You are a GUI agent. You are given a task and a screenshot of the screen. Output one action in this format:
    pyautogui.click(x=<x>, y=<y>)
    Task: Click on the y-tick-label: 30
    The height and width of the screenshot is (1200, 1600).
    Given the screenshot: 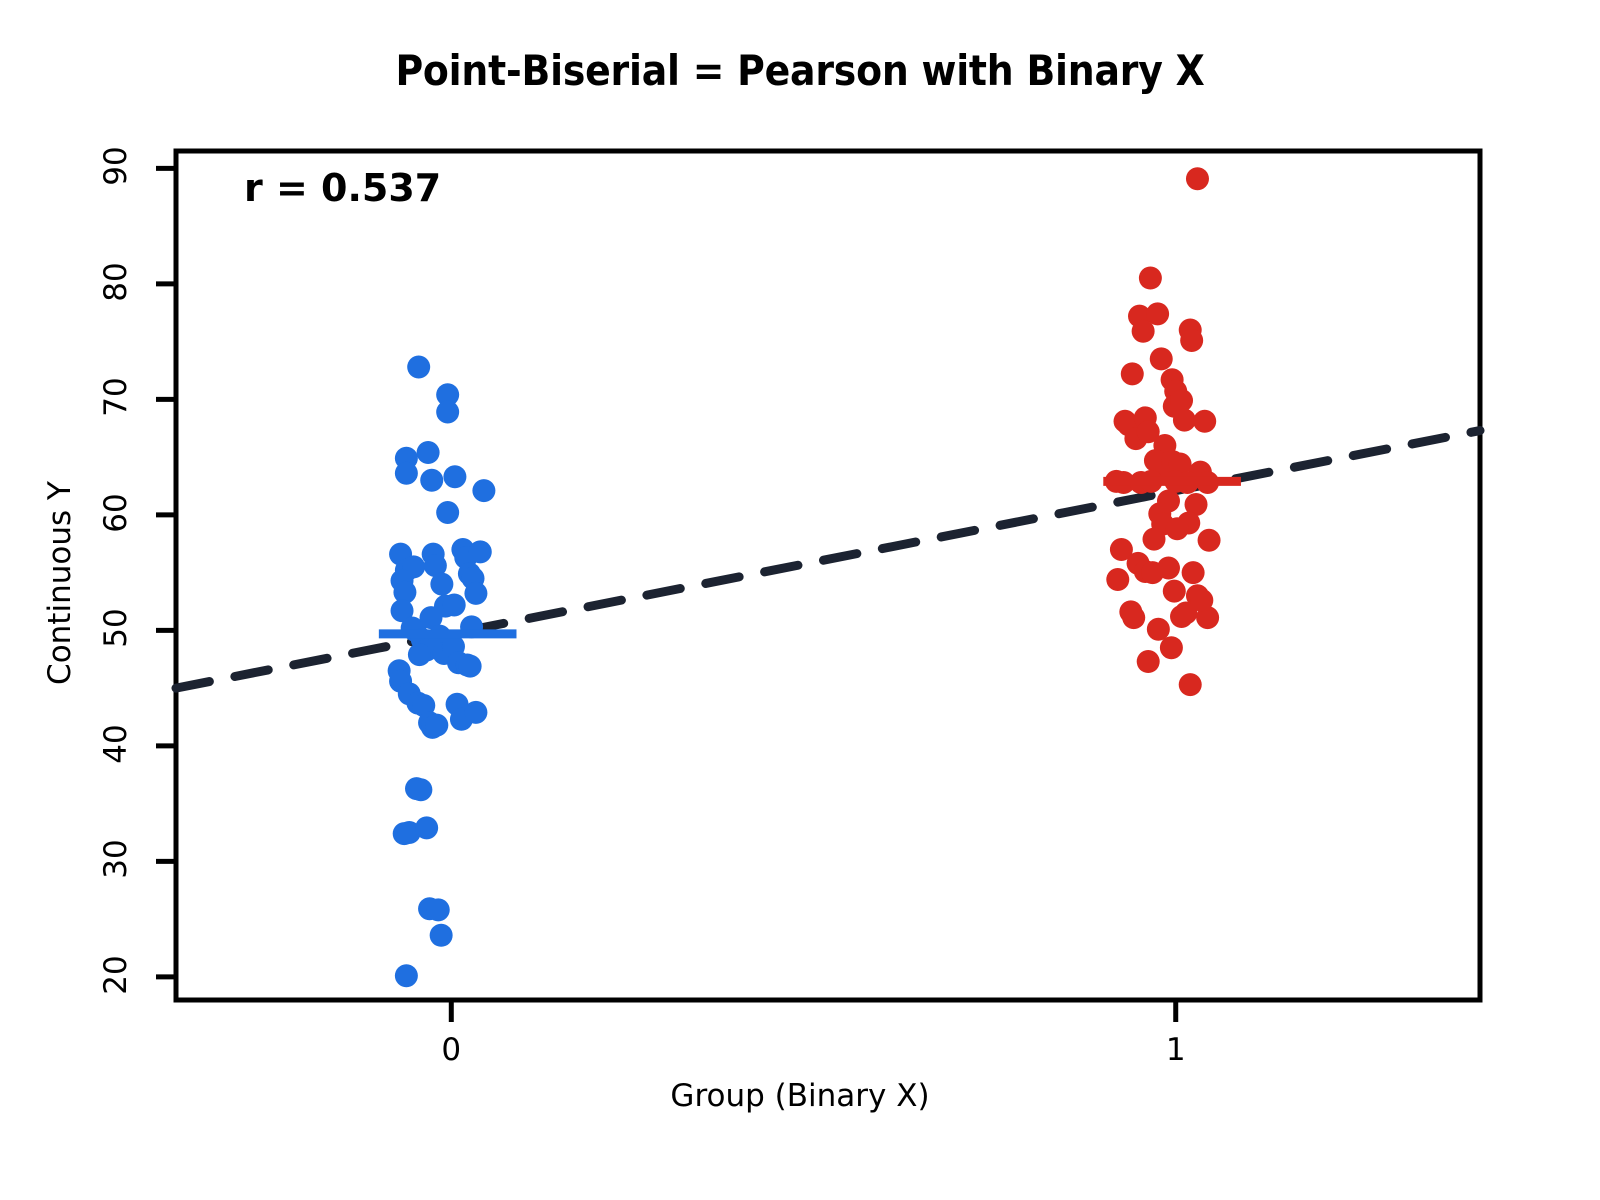 What is the action you would take?
    pyautogui.click(x=116, y=859)
    